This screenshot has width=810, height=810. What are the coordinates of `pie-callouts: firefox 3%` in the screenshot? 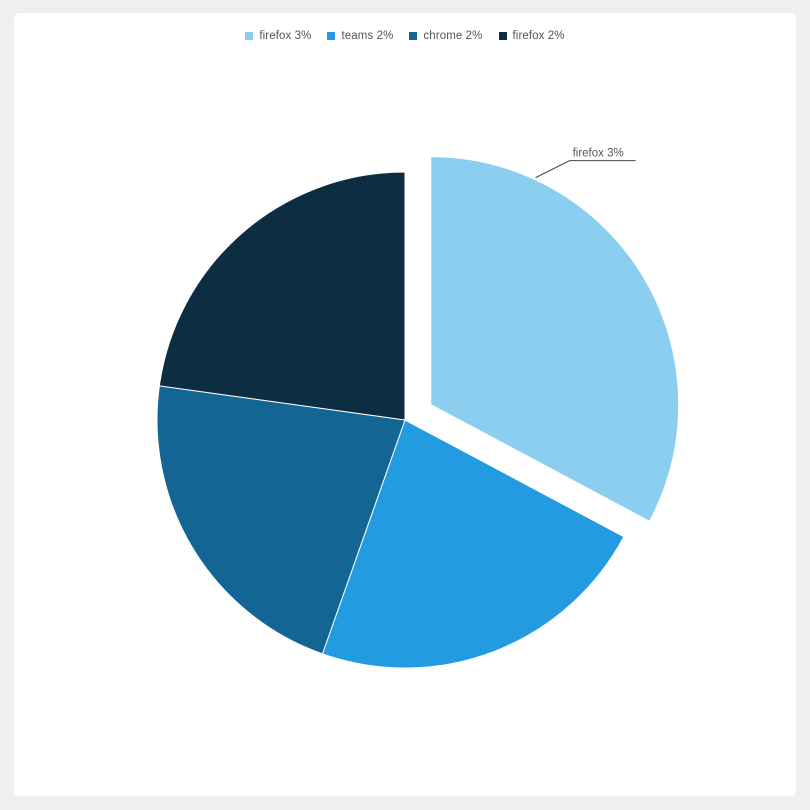 It's located at (585, 163).